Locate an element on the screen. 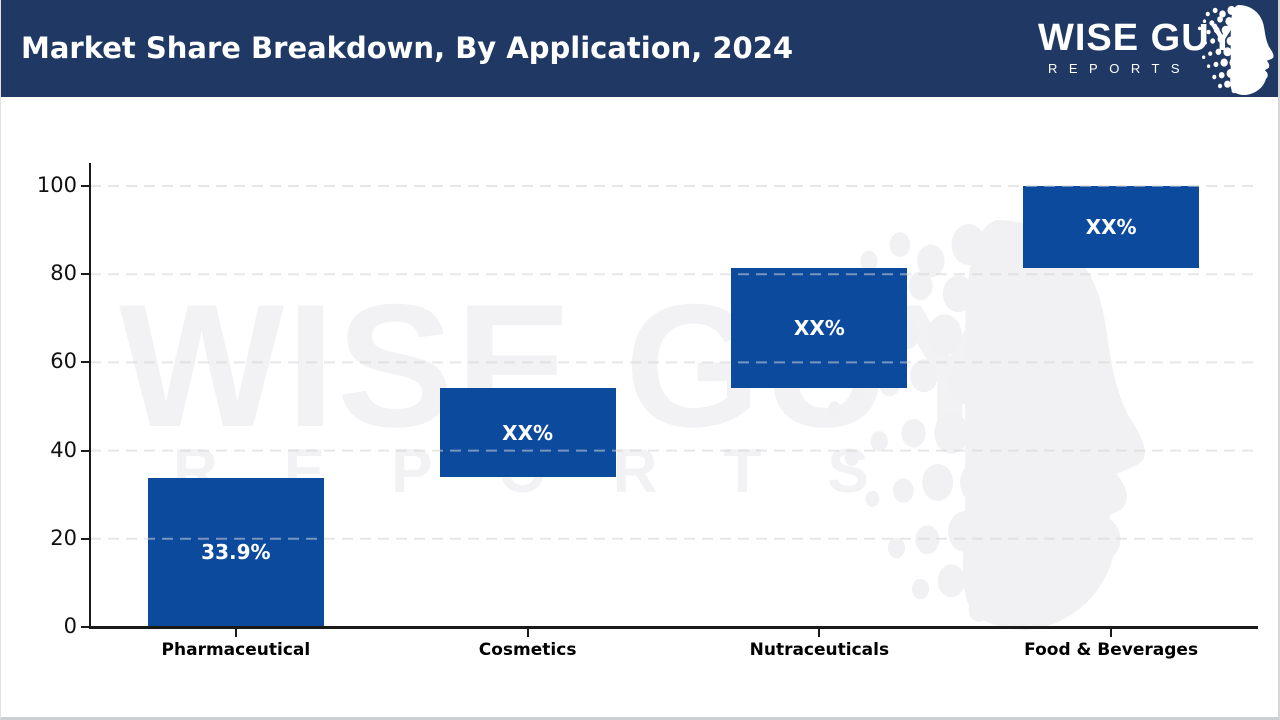 The width and height of the screenshot is (1280, 720). bar-value-label: 33.9% is located at coordinates (236, 552).